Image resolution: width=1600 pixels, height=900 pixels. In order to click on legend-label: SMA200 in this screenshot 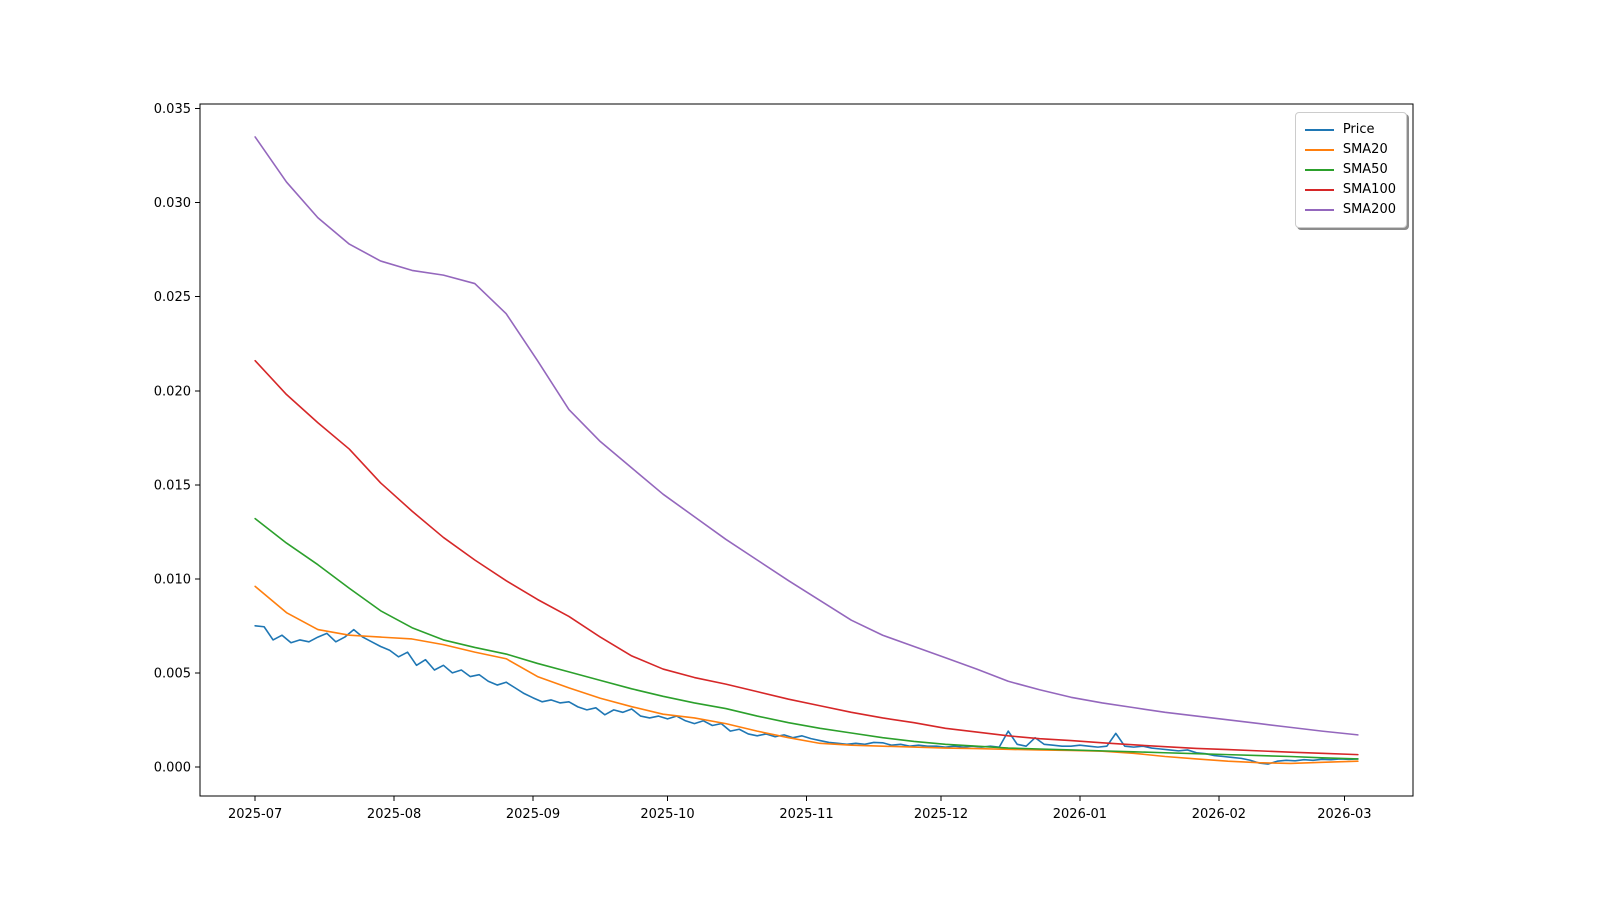, I will do `click(1369, 209)`.